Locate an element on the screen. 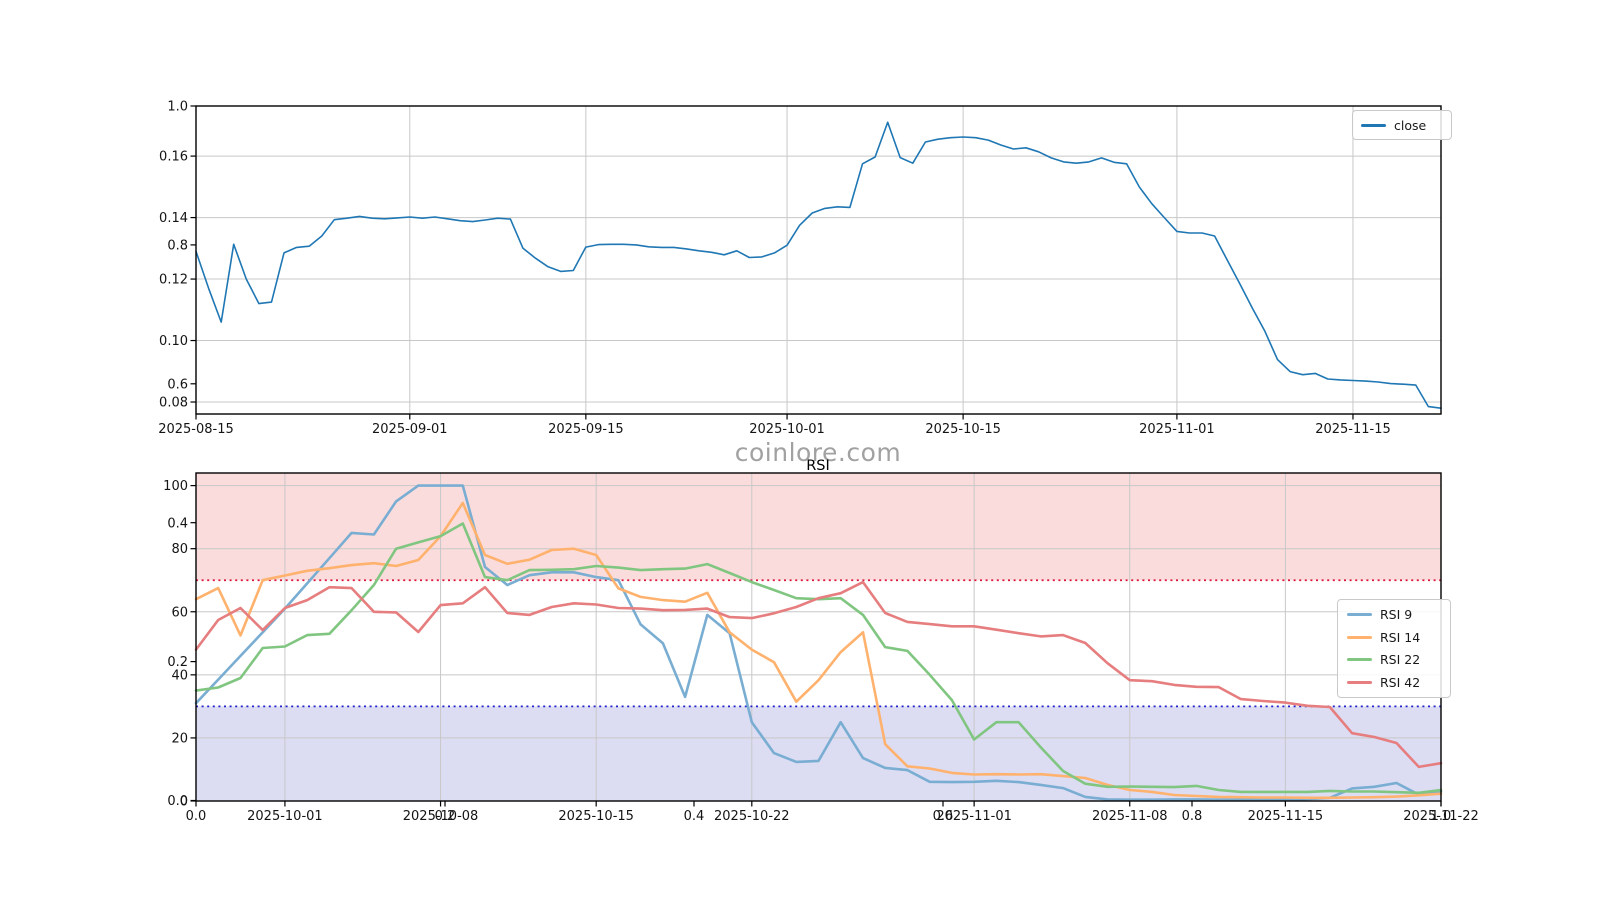 This screenshot has width=1600, height=900. overlay-y-tick-label: 0.4 is located at coordinates (177, 523).